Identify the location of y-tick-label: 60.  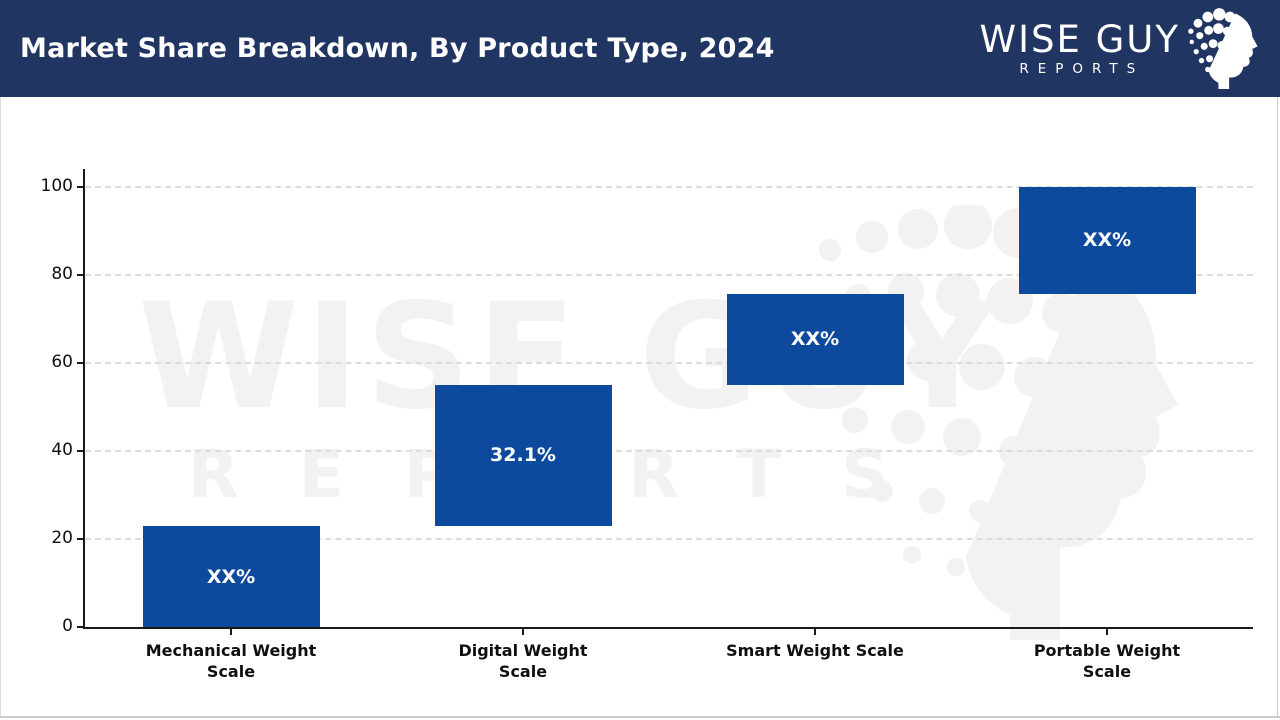
(62, 361).